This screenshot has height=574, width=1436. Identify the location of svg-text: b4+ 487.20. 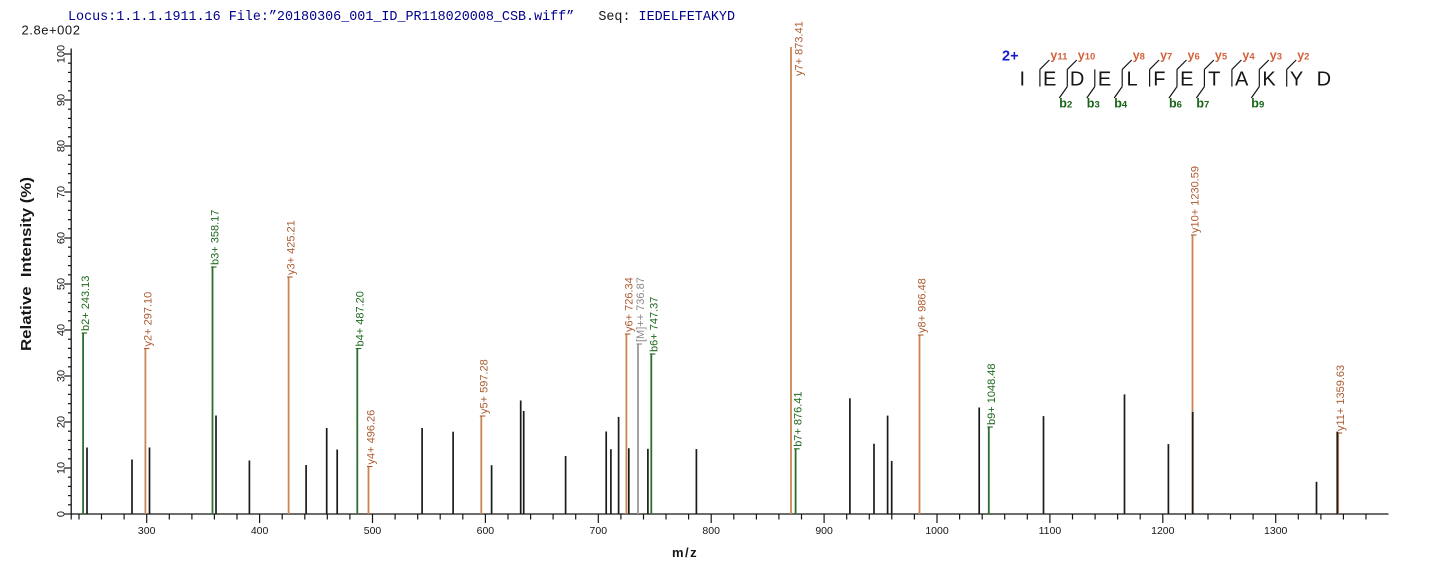
(360, 318).